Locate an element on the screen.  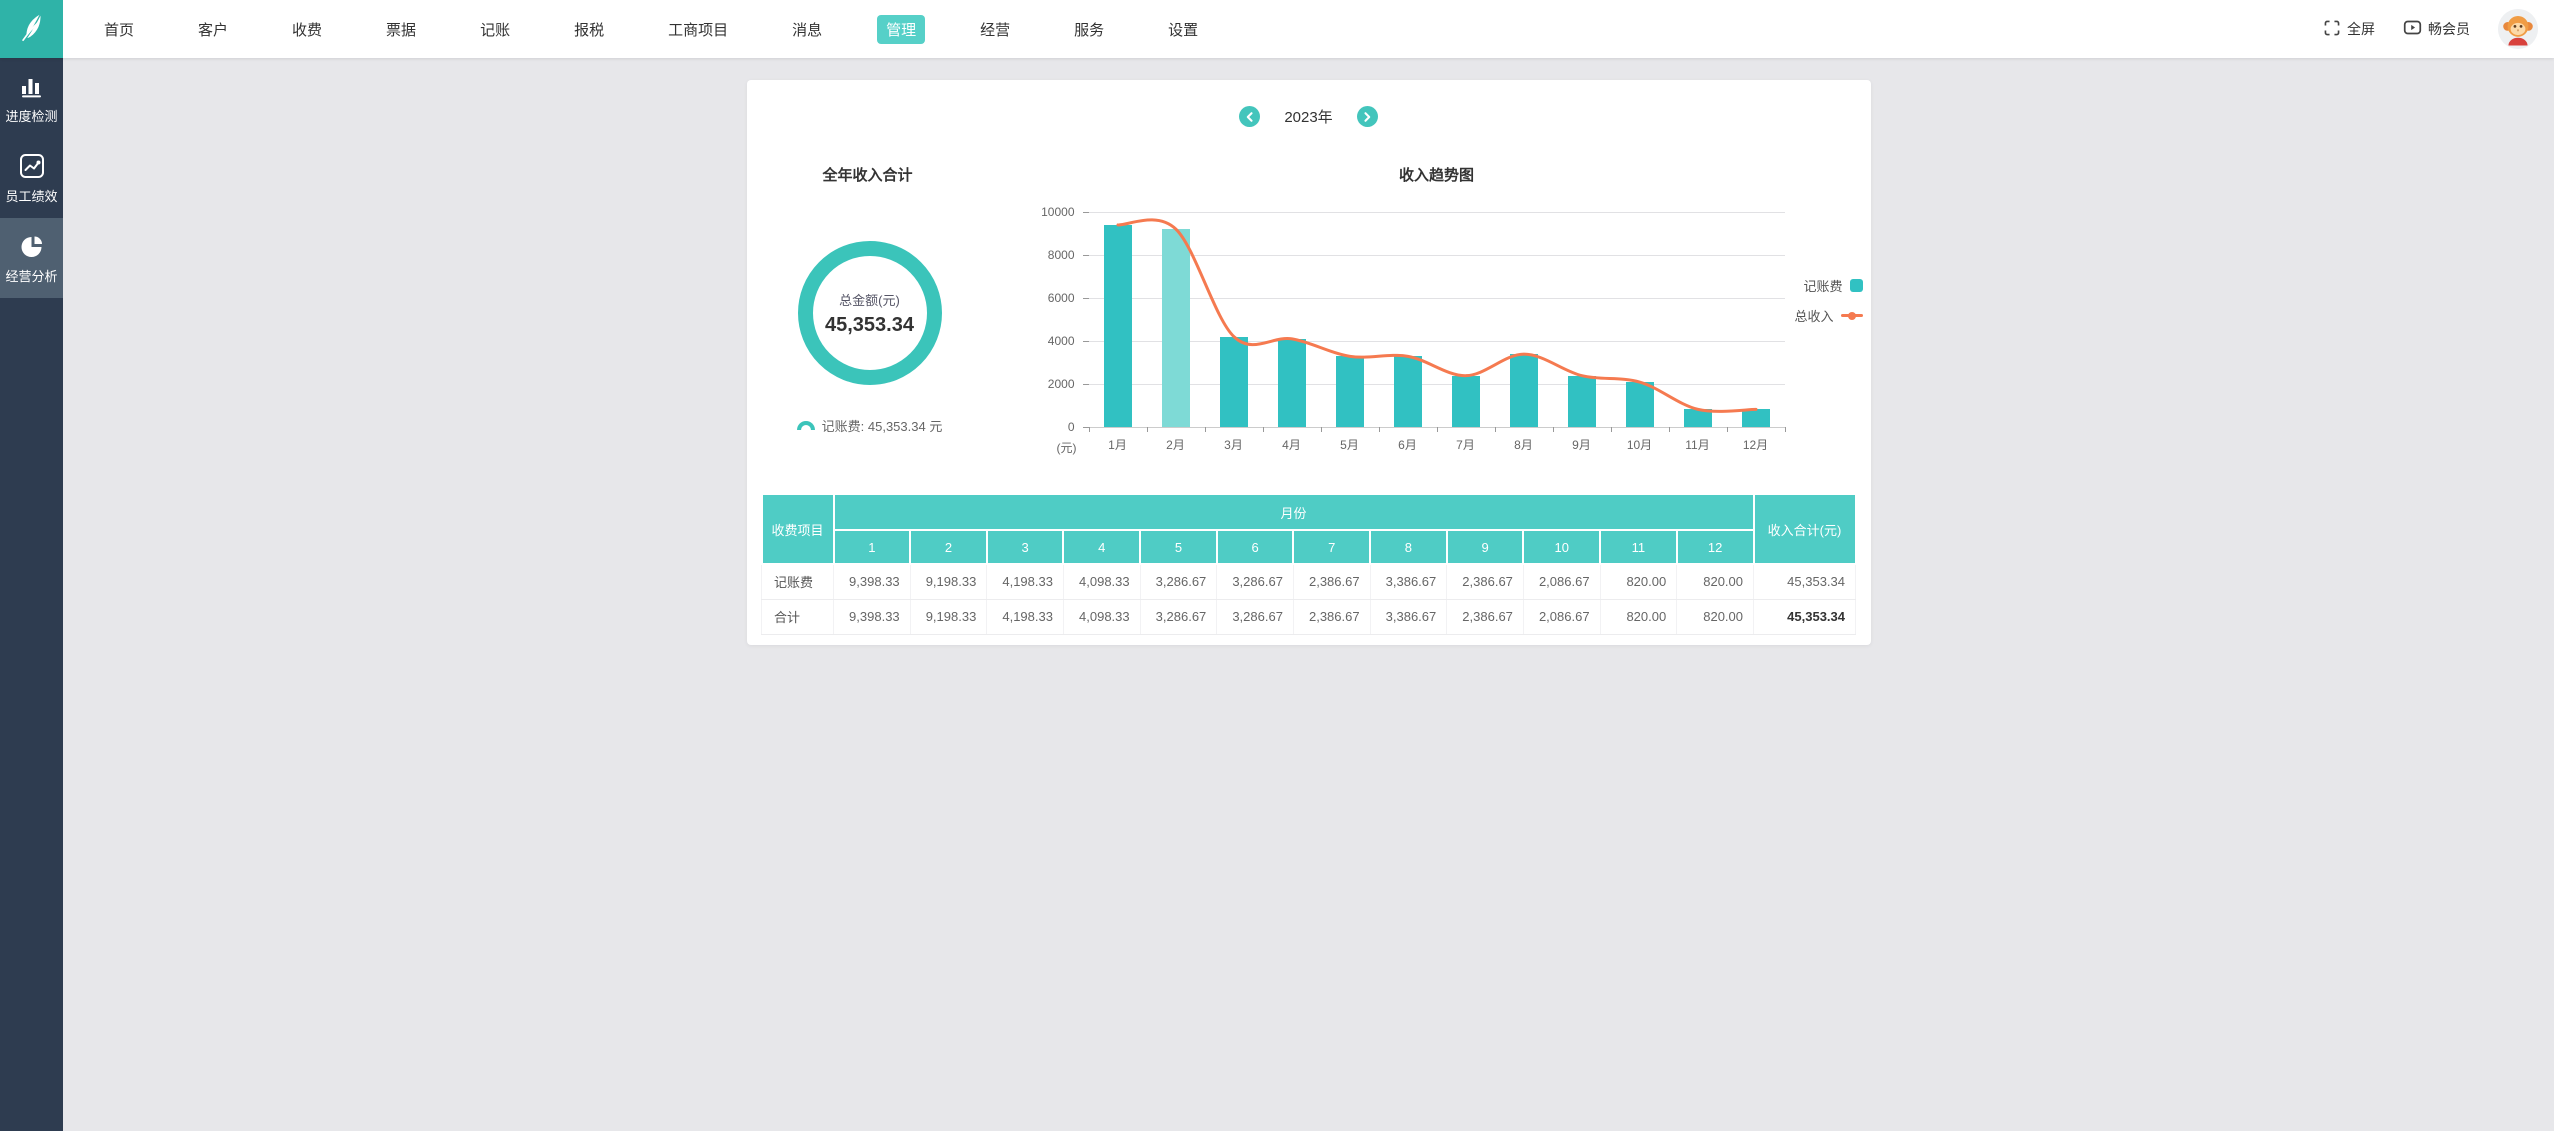
bar-5月 is located at coordinates (1349, 391).